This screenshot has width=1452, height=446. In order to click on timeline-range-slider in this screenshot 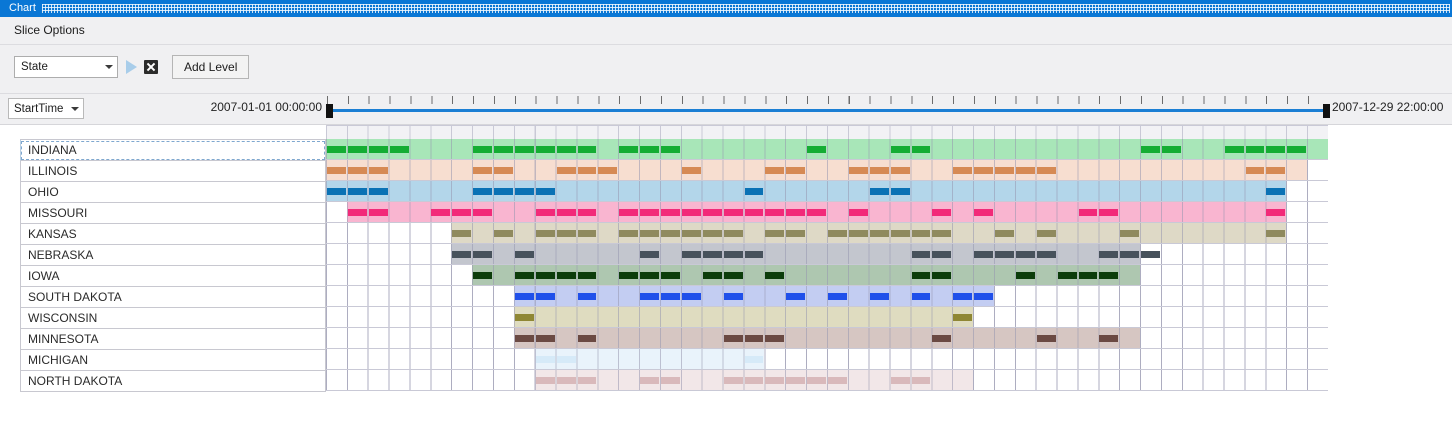, I will do `click(828, 109)`.